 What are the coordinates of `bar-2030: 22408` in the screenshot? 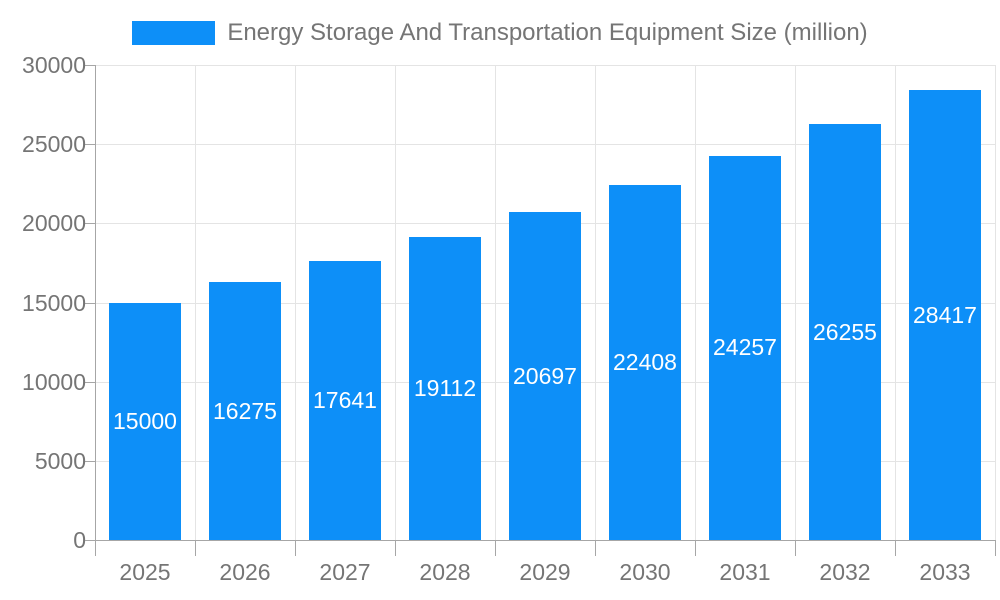 It's located at (645, 362).